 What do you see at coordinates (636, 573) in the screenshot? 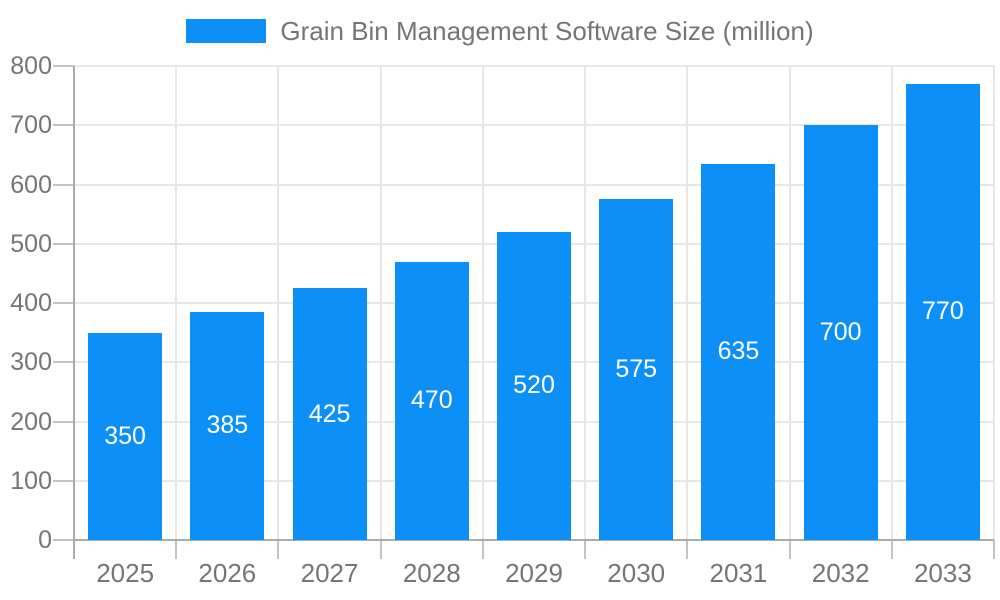
I see `x-axis-label-2030: 2030` at bounding box center [636, 573].